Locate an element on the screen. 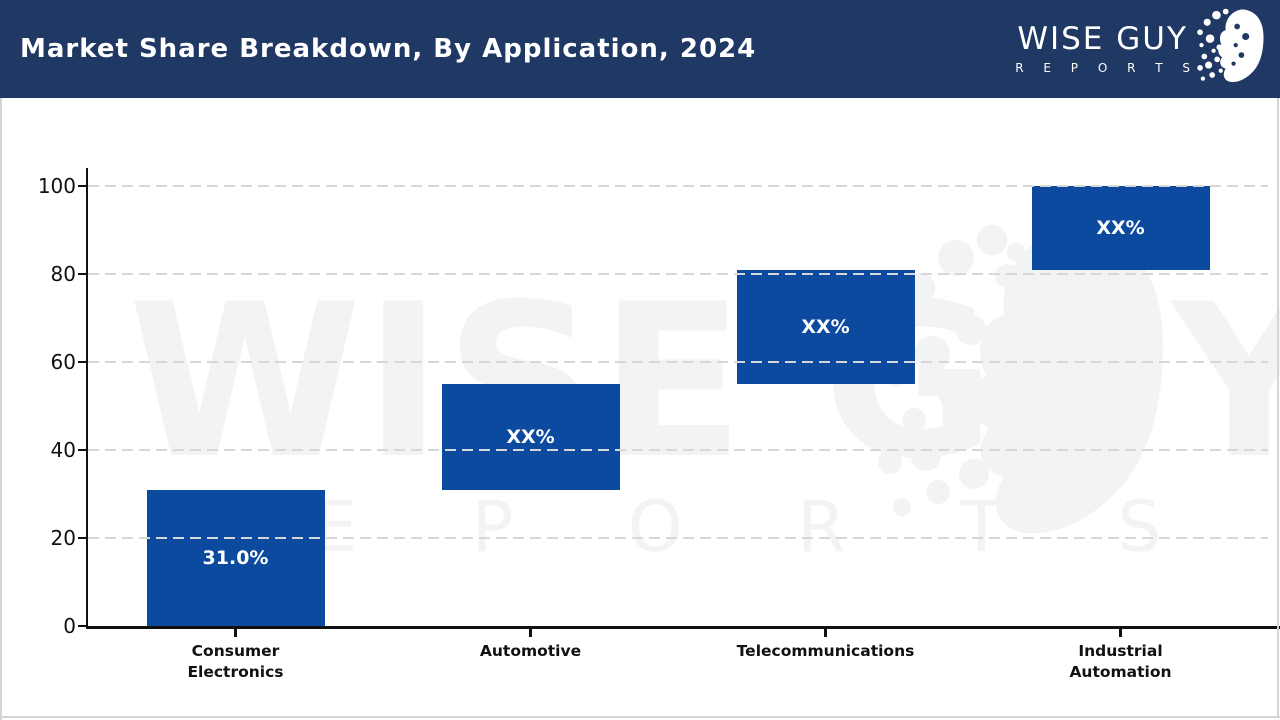 This screenshot has height=720, width=1280. brand-logo-text: WISE GUY R E P O R T S is located at coordinates (1102, 48).